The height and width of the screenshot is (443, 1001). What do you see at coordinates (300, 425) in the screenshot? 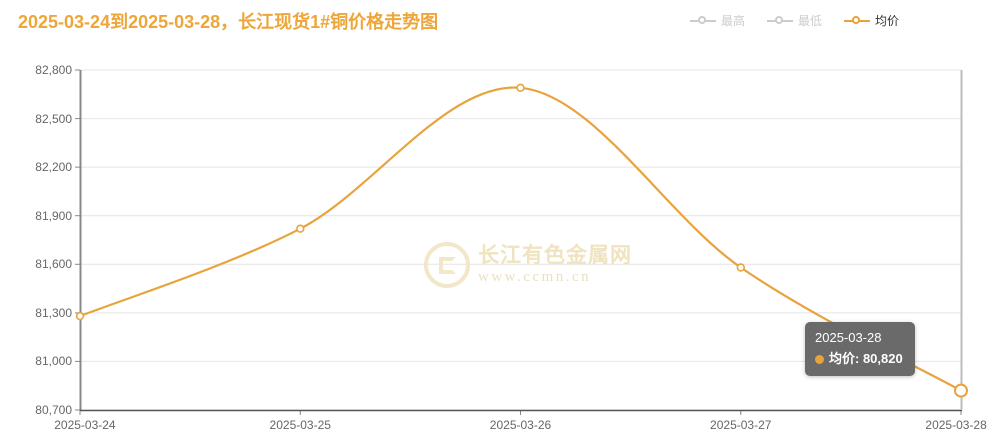
I see `x-tick-label: 2025-03-25` at bounding box center [300, 425].